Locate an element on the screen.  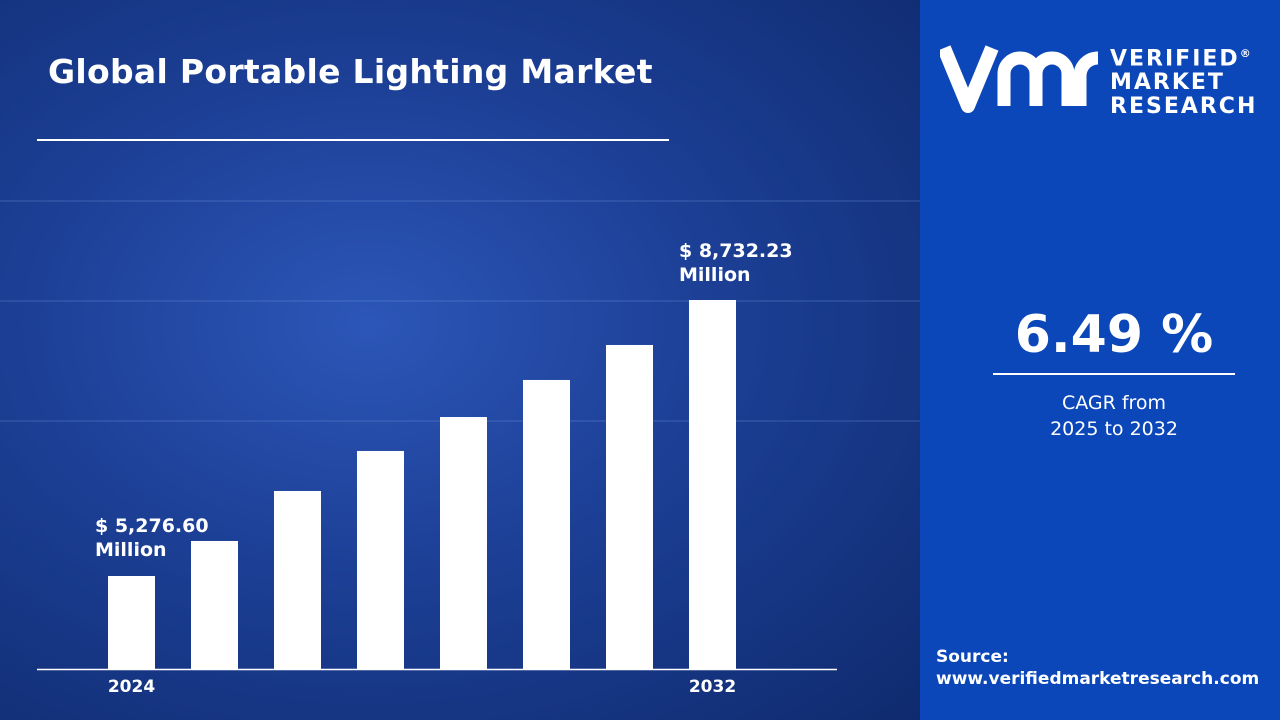
x-tick-label: 2032 is located at coordinates (712, 687).